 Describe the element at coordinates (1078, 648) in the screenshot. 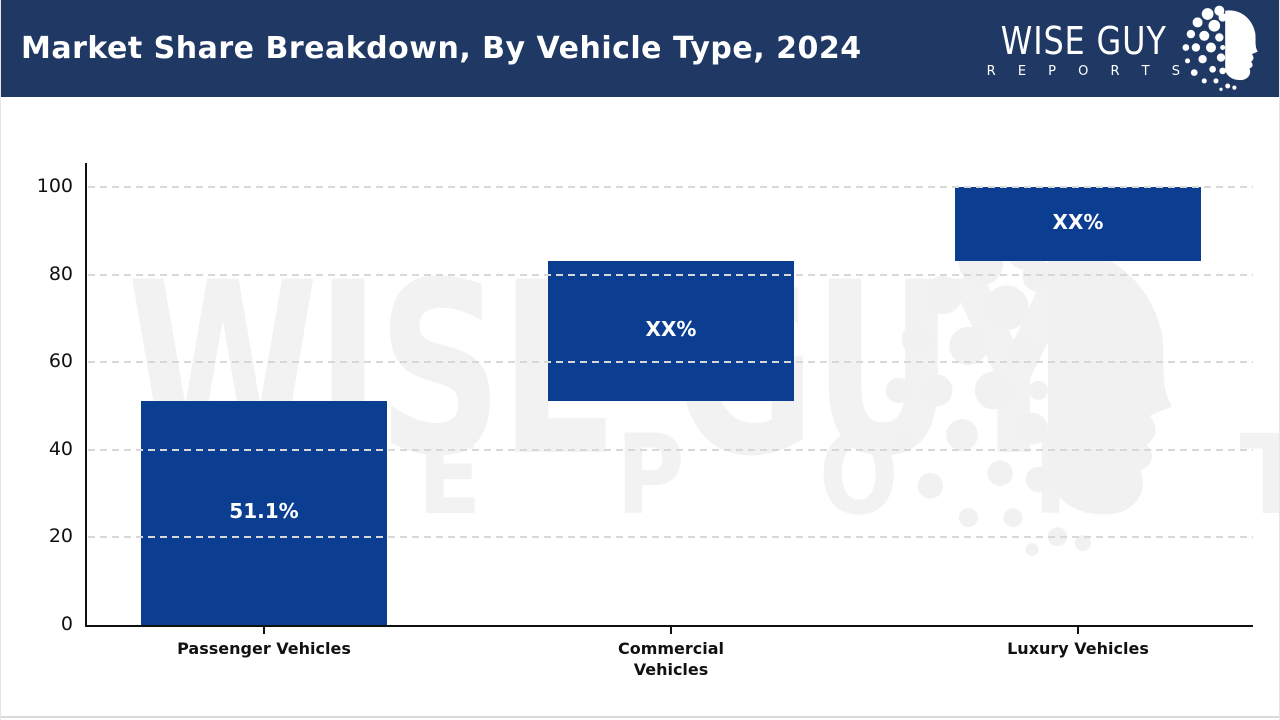

I see `x-tick-label: Luxury Vehicles` at that location.